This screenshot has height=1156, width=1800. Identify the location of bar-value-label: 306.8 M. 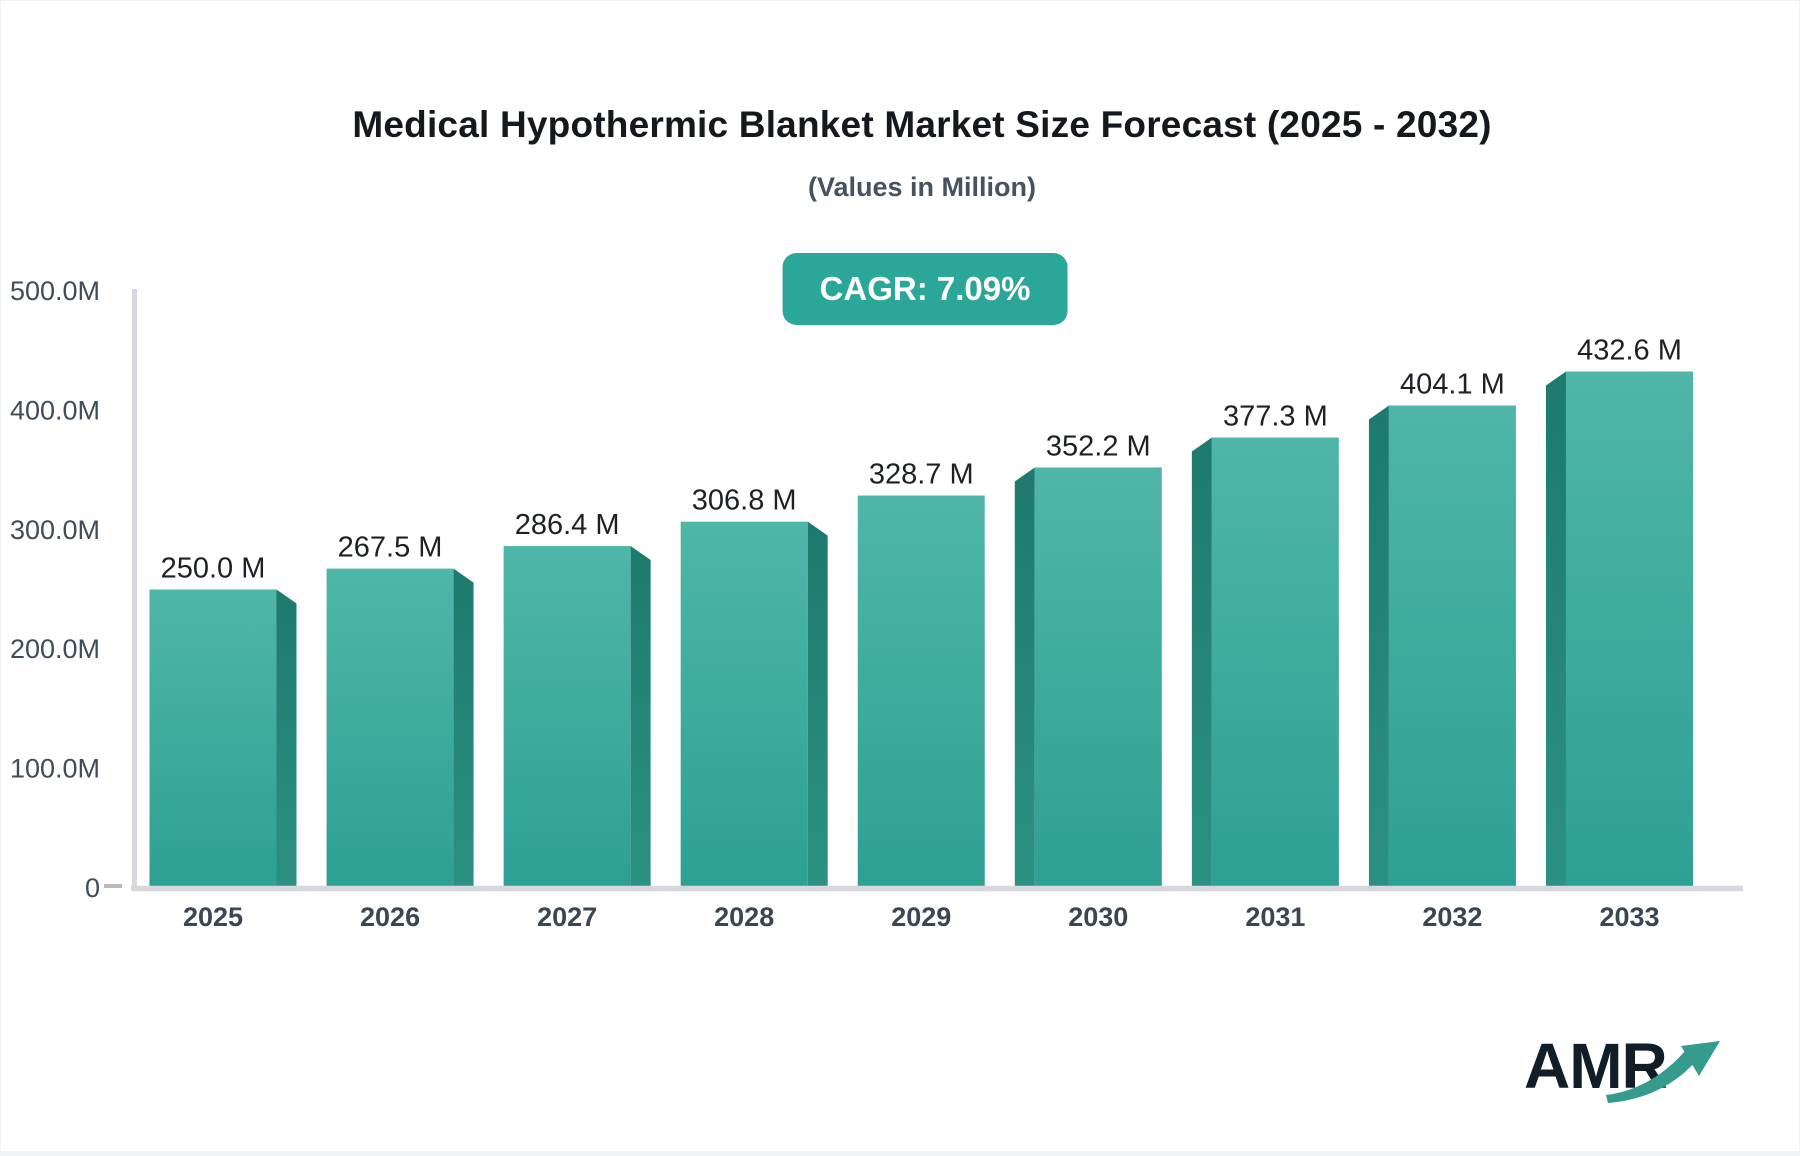
(744, 501).